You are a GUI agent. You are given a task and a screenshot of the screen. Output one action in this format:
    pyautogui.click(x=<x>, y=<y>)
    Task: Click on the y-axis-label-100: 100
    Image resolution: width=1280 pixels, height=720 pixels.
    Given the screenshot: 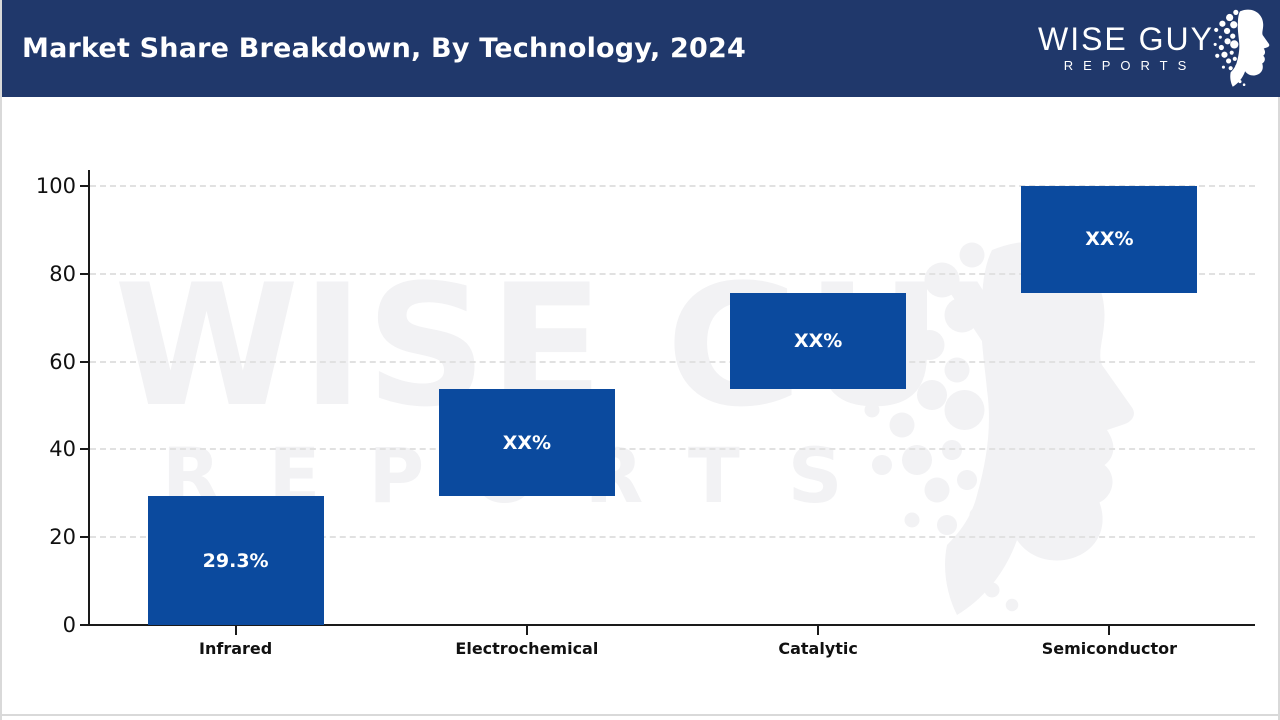 What is the action you would take?
    pyautogui.click(x=55, y=186)
    